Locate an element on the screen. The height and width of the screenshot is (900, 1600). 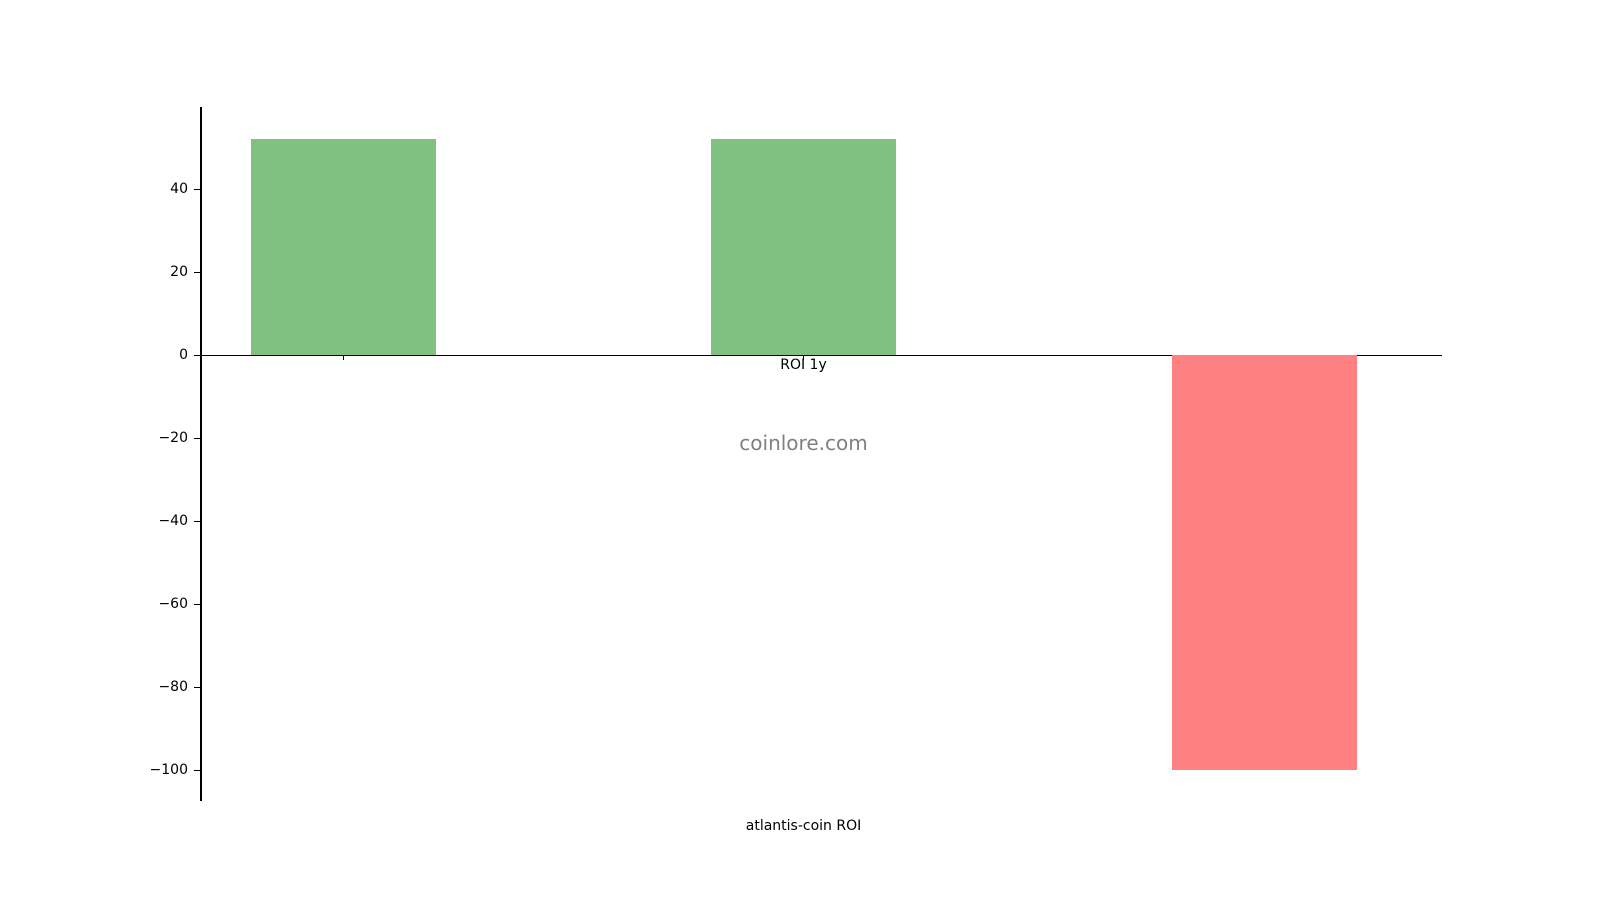
x-axis-zero-line is located at coordinates (821, 355).